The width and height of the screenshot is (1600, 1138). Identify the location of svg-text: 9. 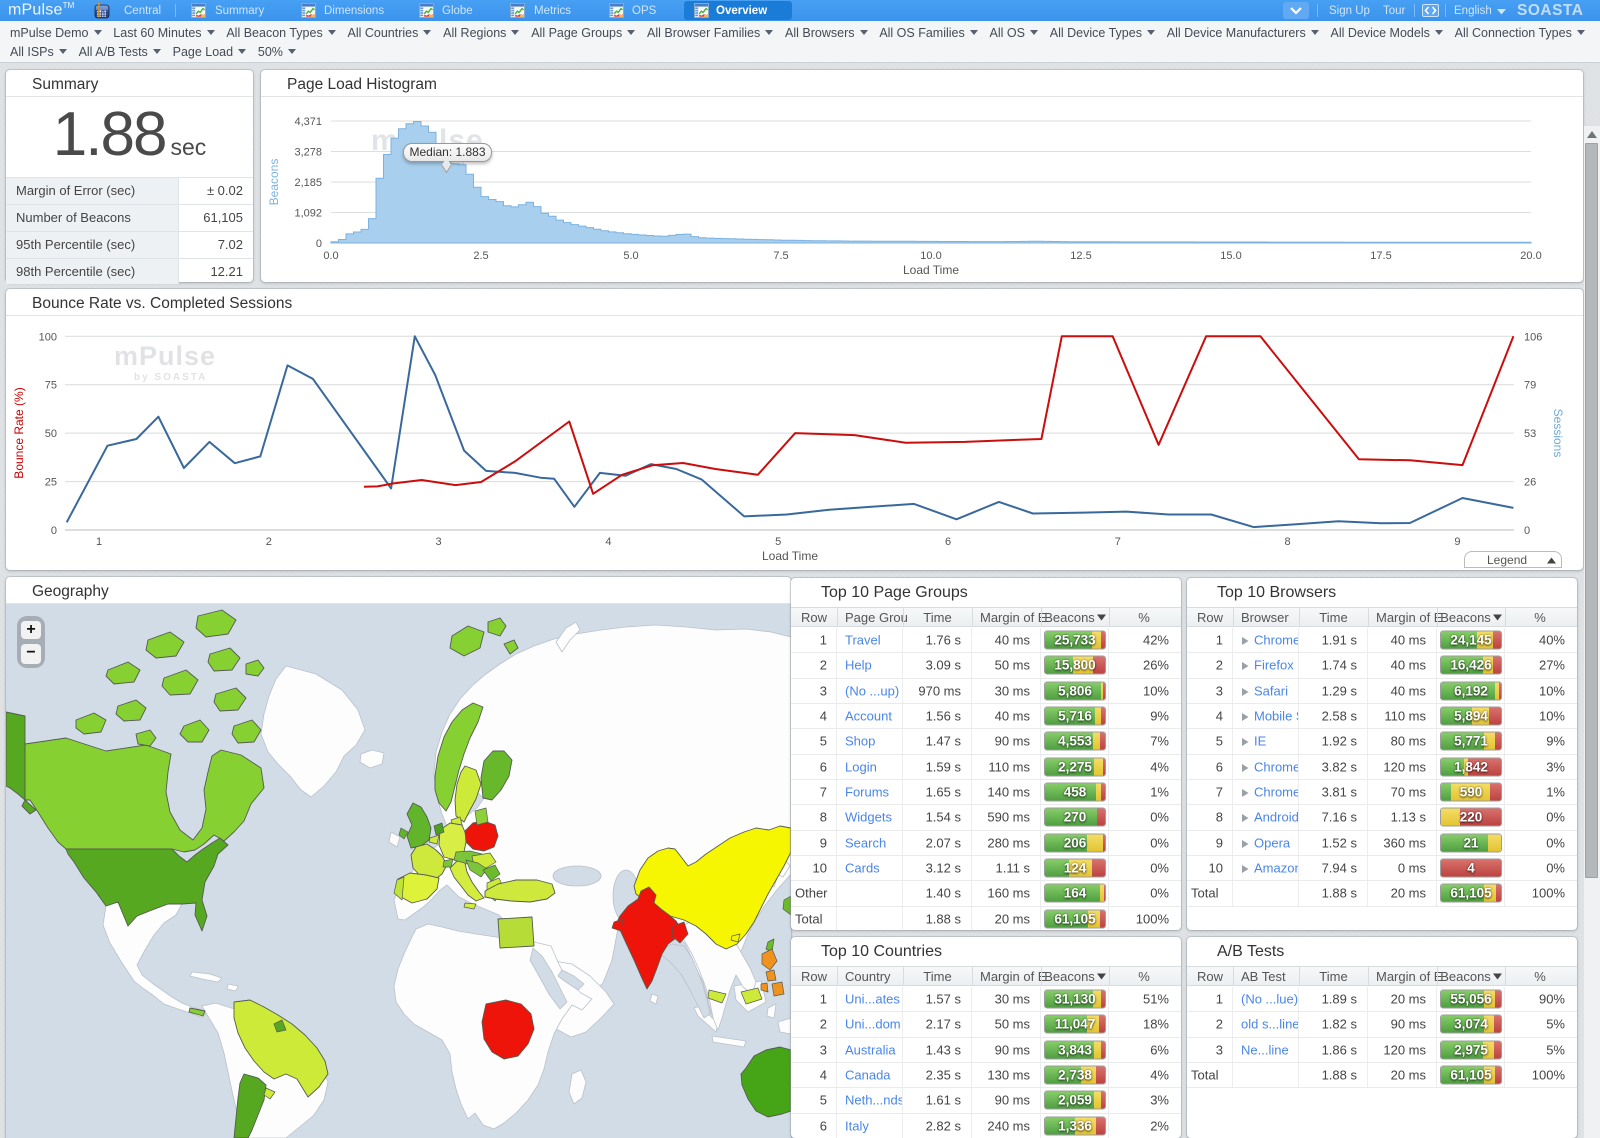
(1457, 542).